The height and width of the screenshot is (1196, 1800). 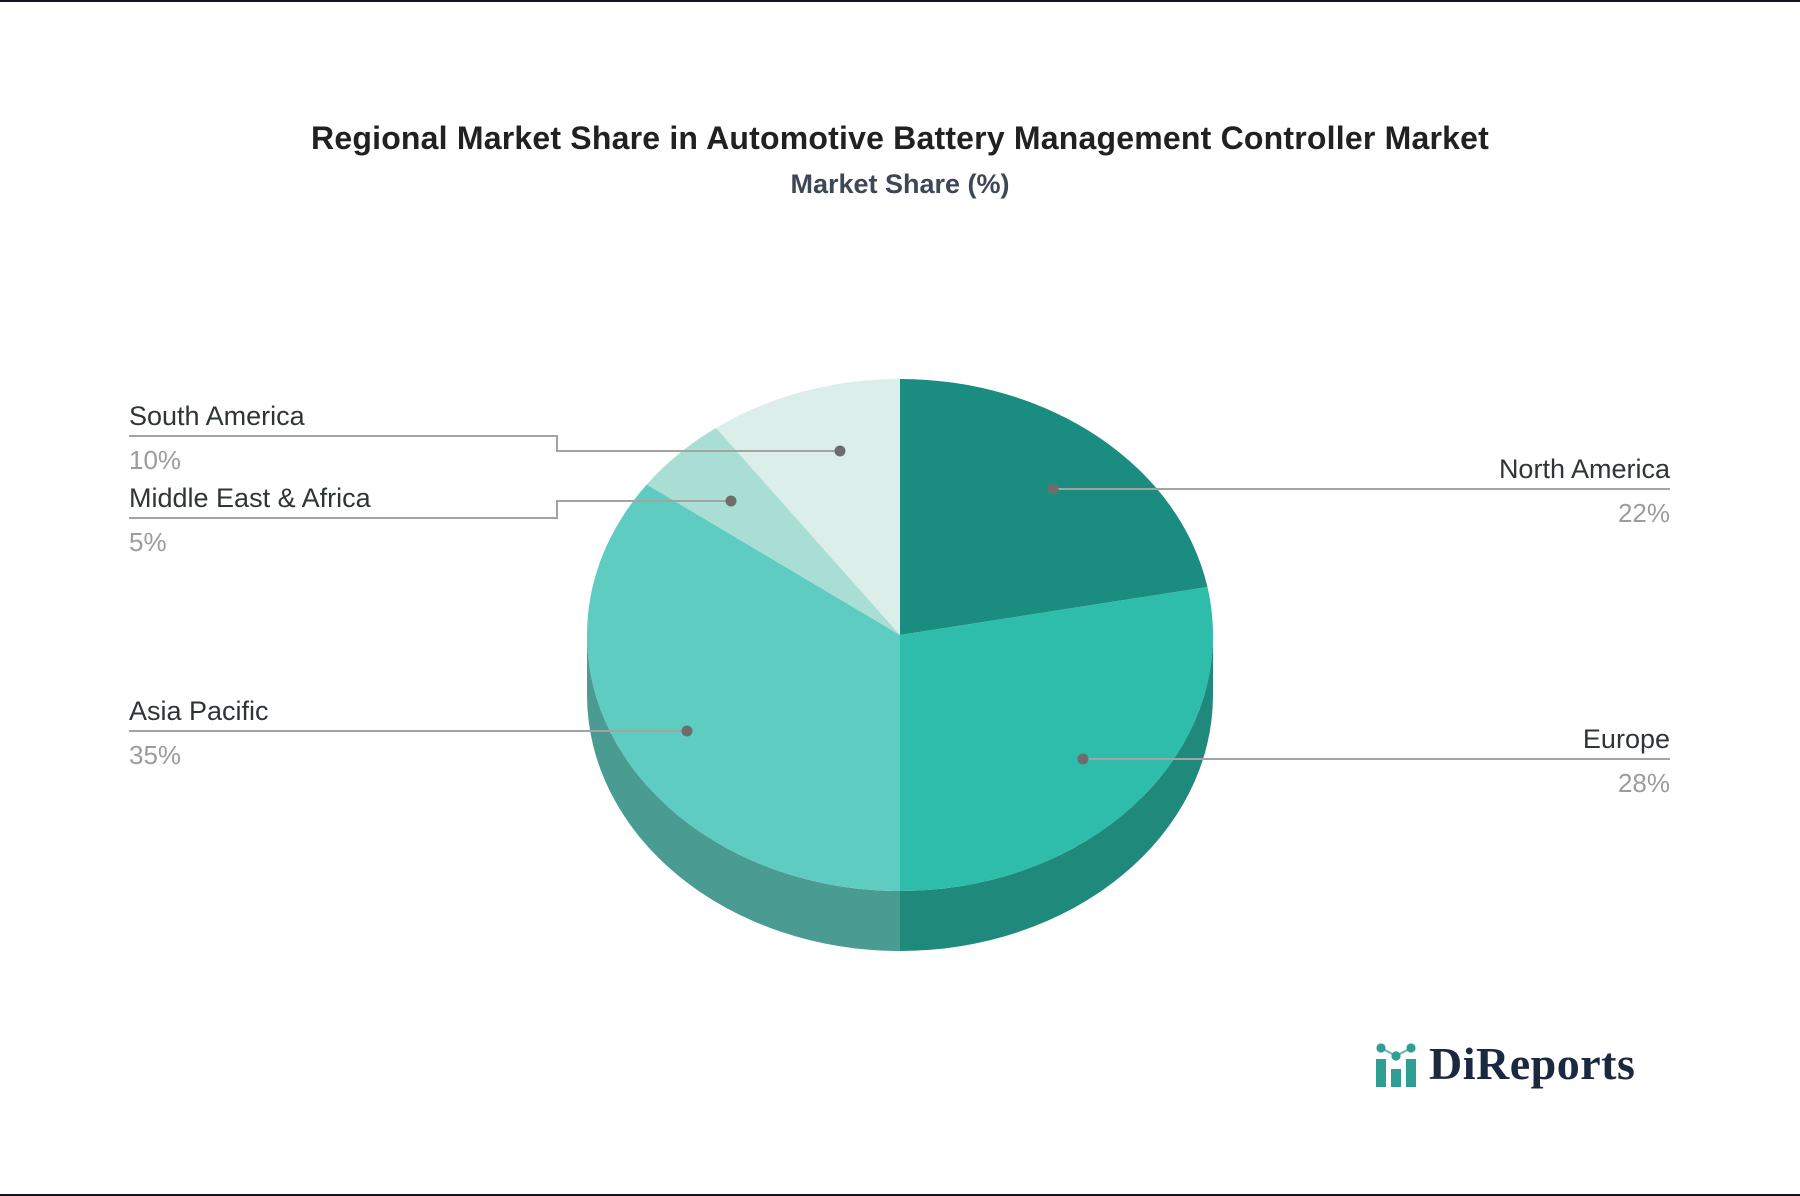 What do you see at coordinates (687, 731) in the screenshot?
I see `leader-dot-asia-pacific` at bounding box center [687, 731].